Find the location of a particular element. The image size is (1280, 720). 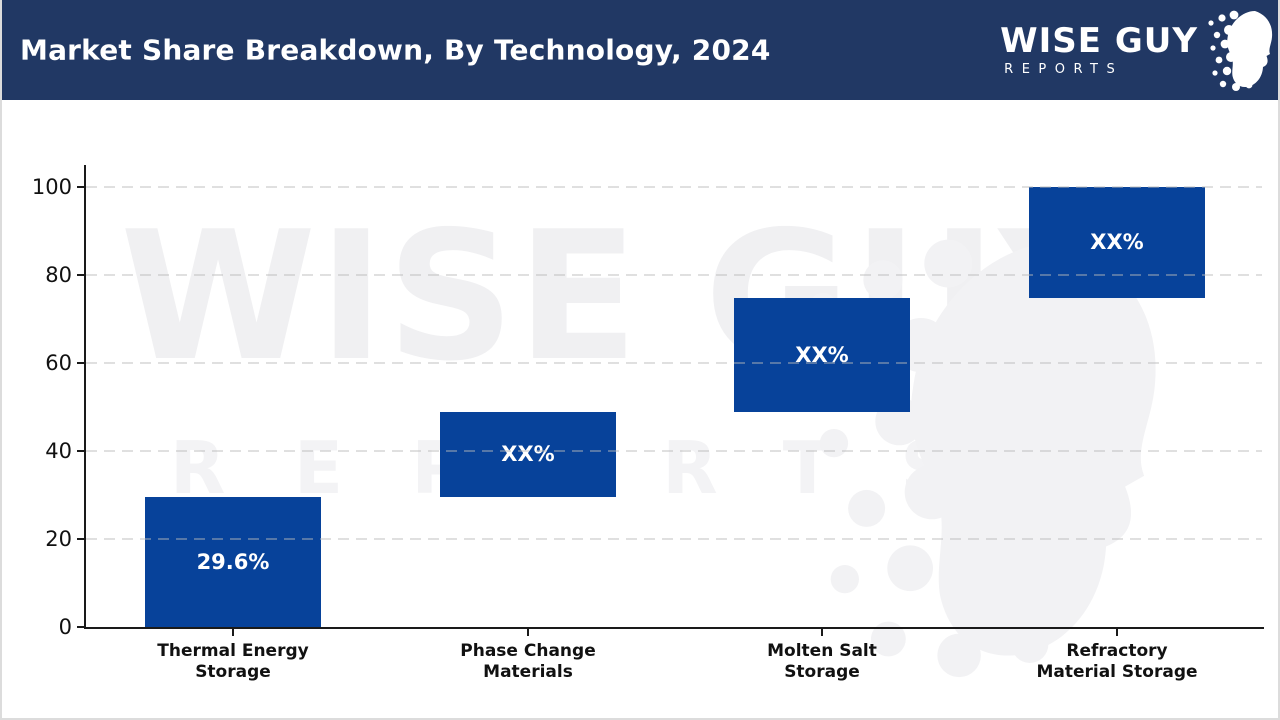

x-category-label-line: Refractory is located at coordinates (1117, 651).